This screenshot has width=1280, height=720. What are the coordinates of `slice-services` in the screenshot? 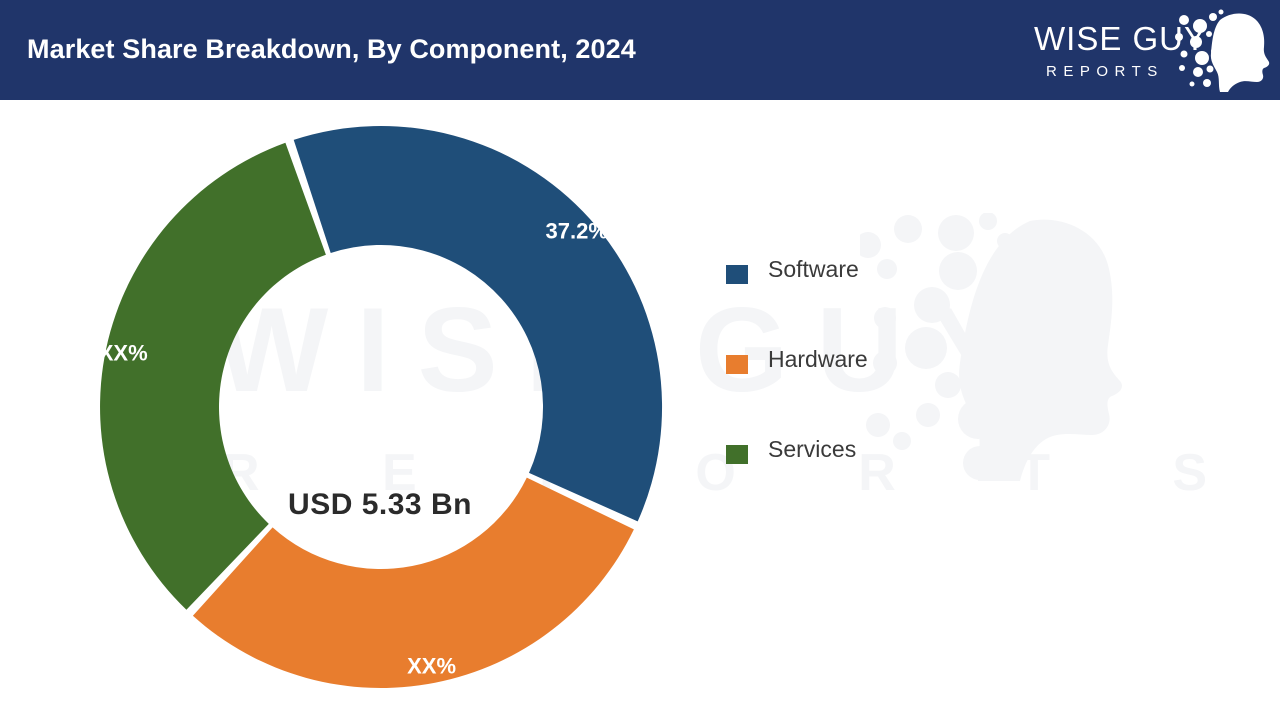 It's located at (213, 376).